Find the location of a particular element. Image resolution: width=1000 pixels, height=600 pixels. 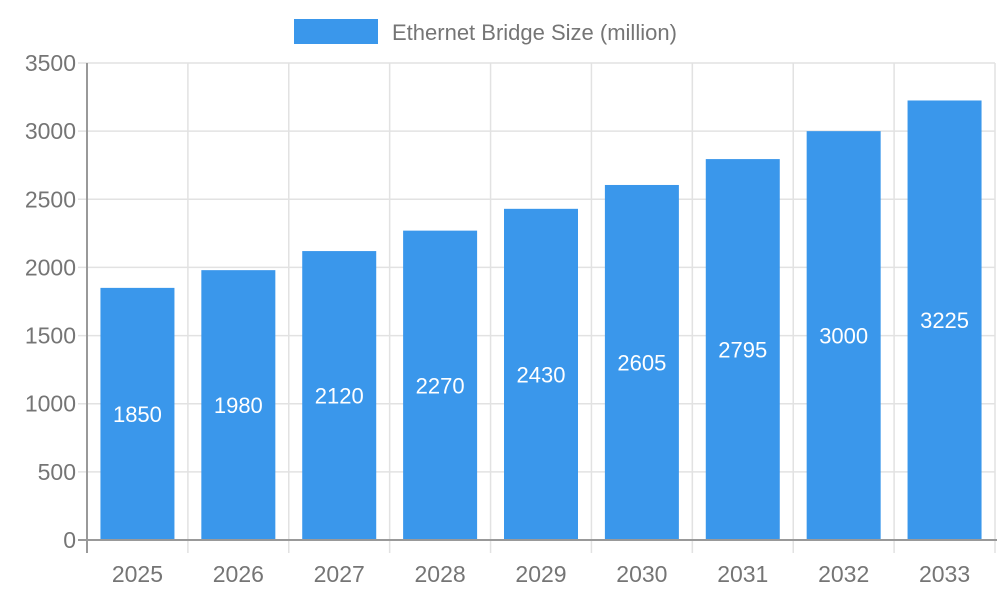

x-tick-label: 2030 is located at coordinates (641, 574).